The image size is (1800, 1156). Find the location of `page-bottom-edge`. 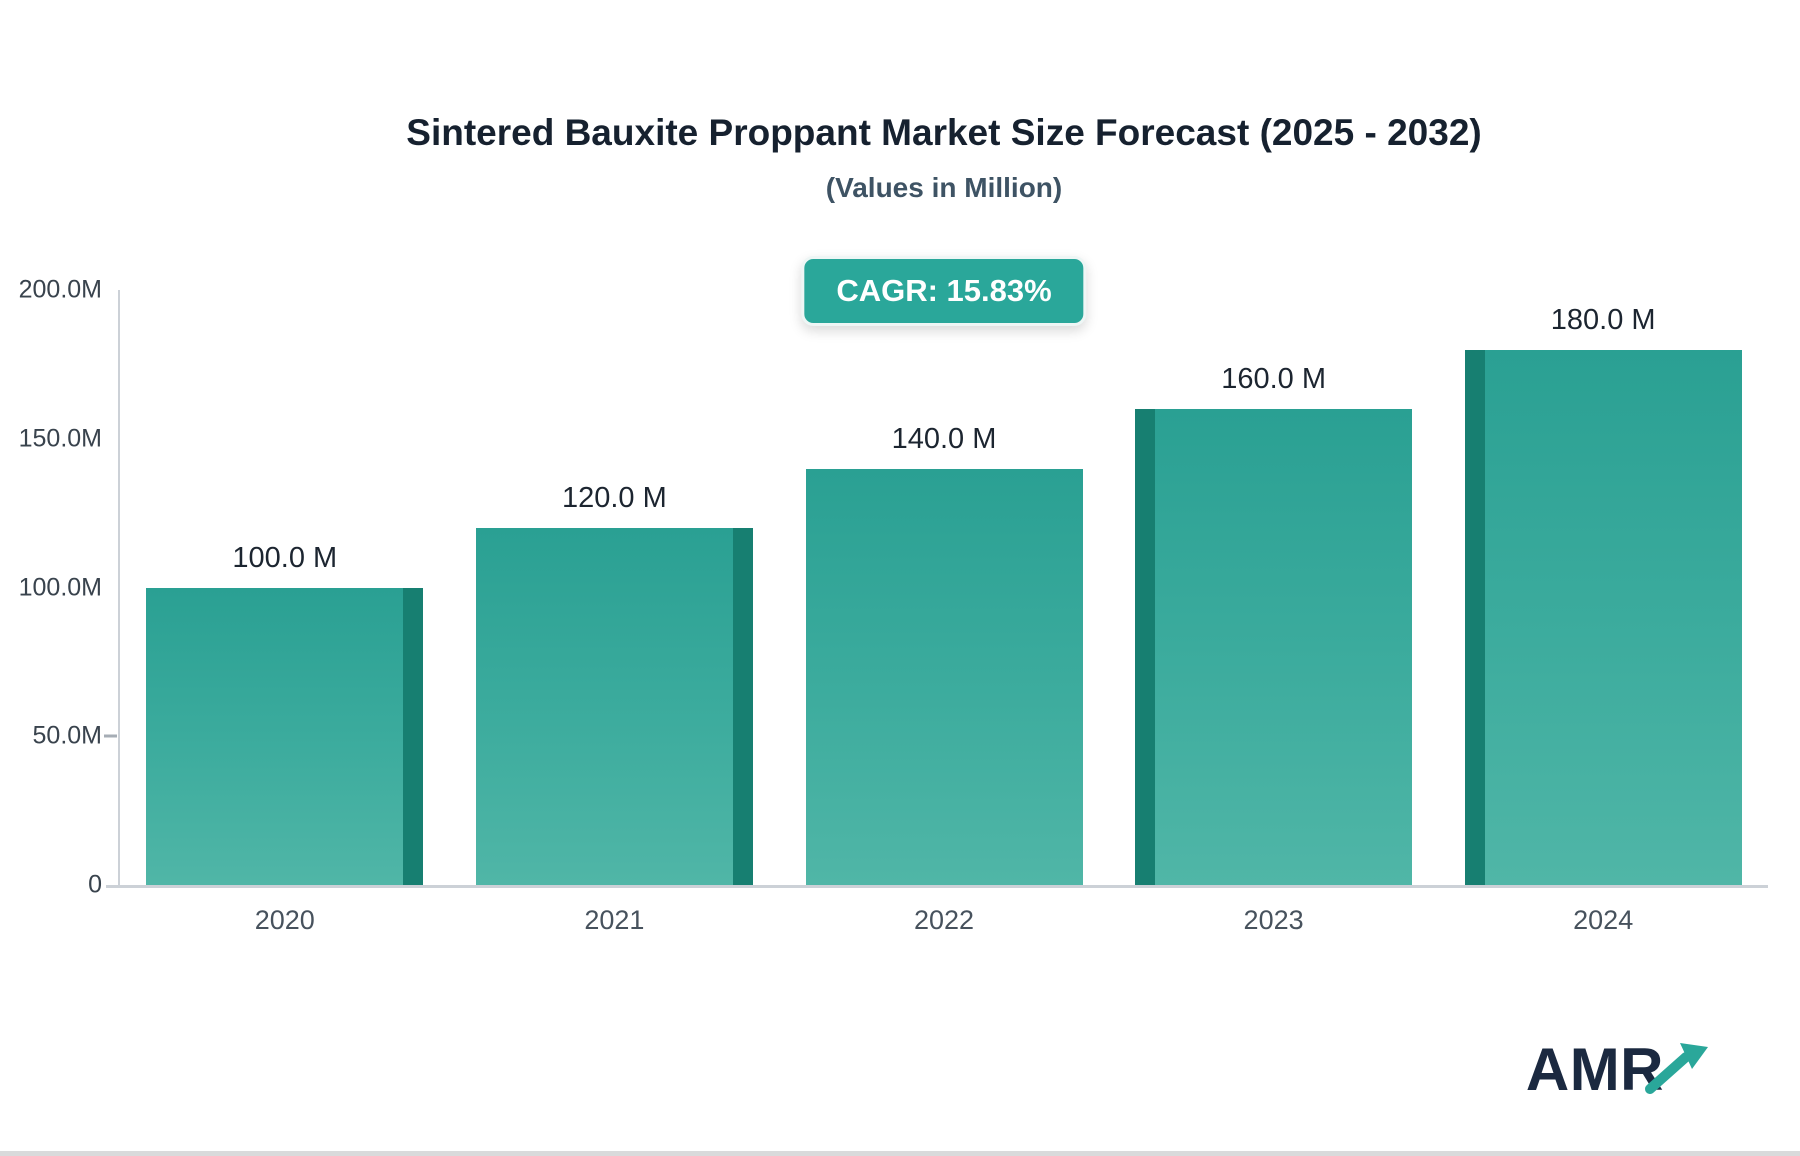

page-bottom-edge is located at coordinates (900, 1153).